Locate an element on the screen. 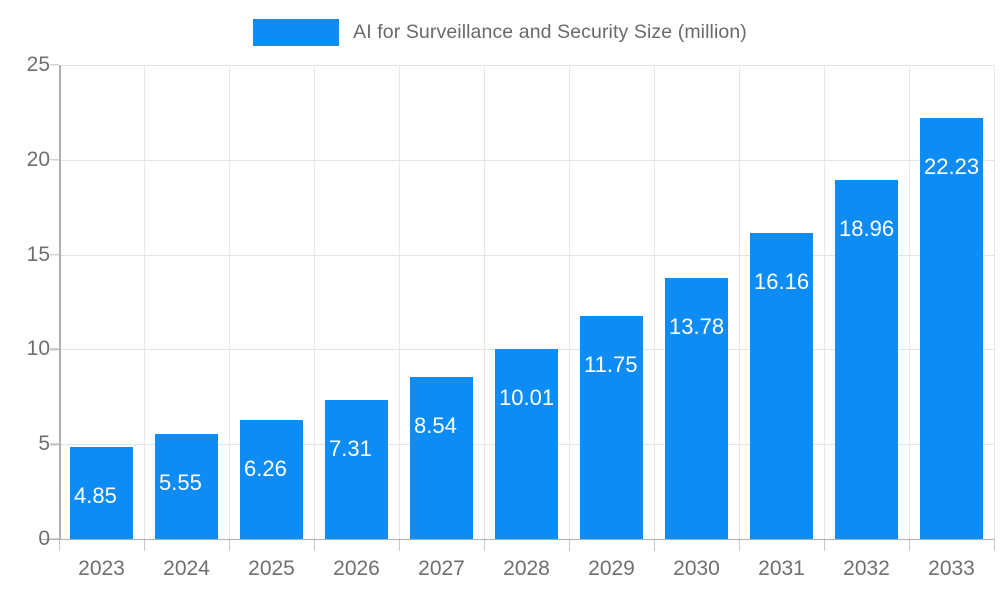 The image size is (1000, 600). bar-value-label: 7.31 is located at coordinates (350, 449).